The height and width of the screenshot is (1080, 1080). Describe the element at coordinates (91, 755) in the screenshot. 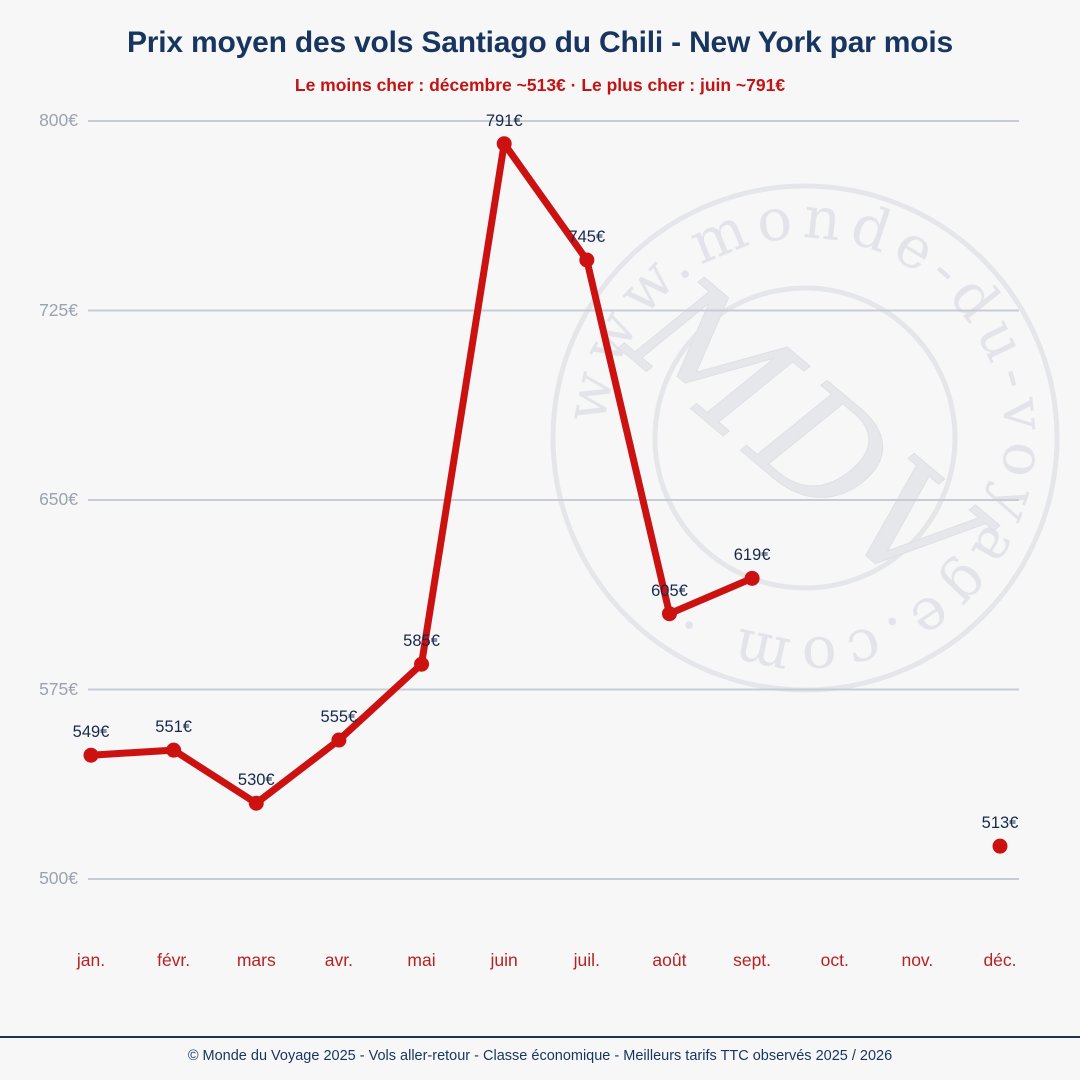

I see `data-point-jan` at that location.